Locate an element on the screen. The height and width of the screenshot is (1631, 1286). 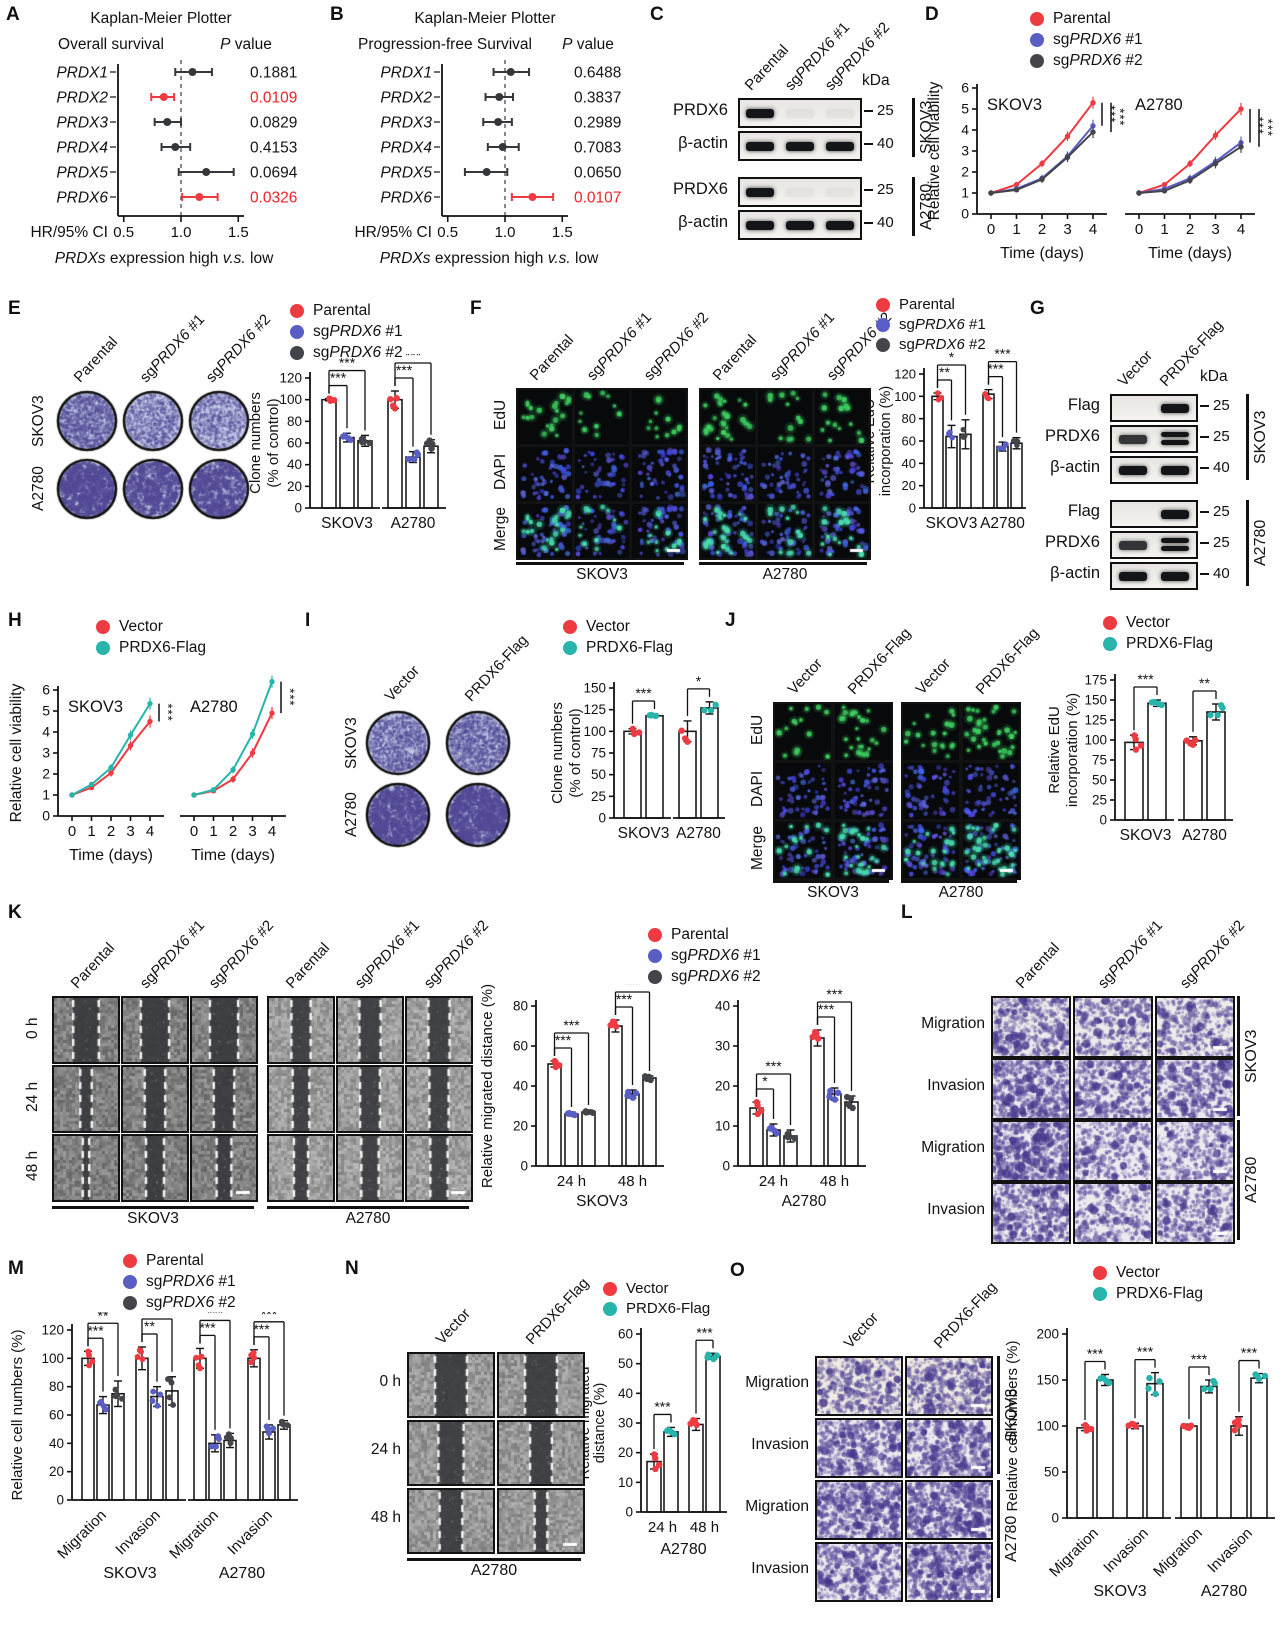
svg-text: 6 is located at coordinates (965, 88).